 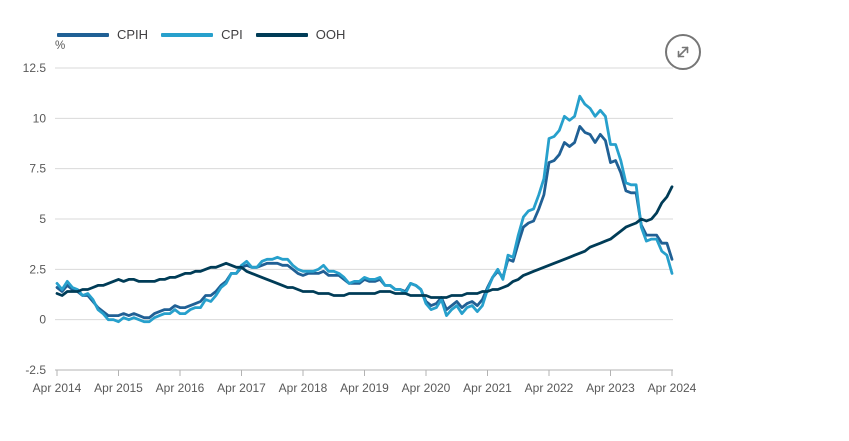 What do you see at coordinates (57, 388) in the screenshot?
I see `x-tick-label: Apr 2014` at bounding box center [57, 388].